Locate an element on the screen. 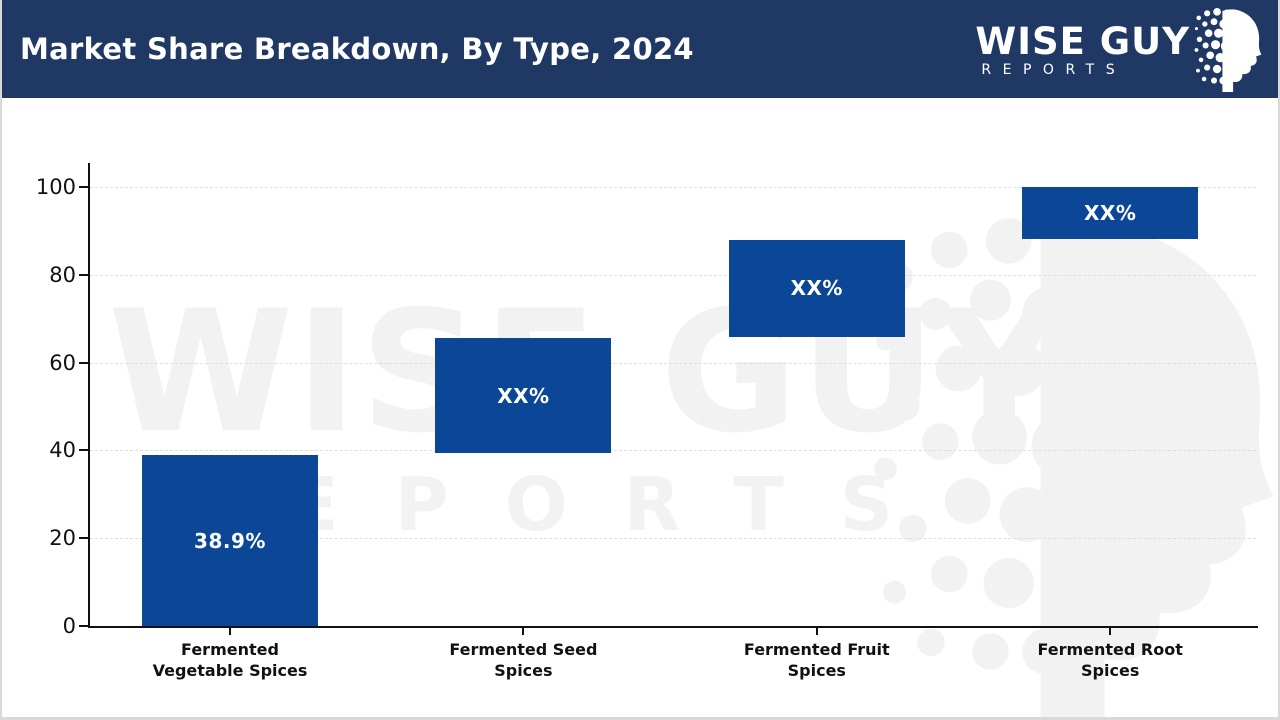 This screenshot has height=720, width=1280. y-tick-label-20: 20 is located at coordinates (62, 538).